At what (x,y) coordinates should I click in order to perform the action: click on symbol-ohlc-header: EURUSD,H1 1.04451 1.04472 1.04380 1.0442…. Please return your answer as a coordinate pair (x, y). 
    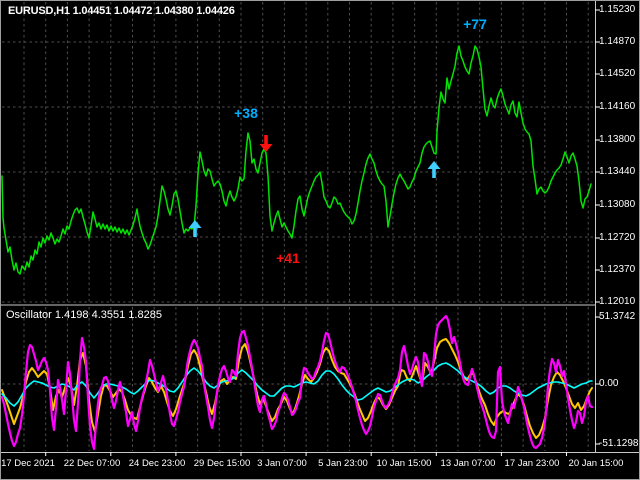
    Looking at the image, I should click on (121, 11).